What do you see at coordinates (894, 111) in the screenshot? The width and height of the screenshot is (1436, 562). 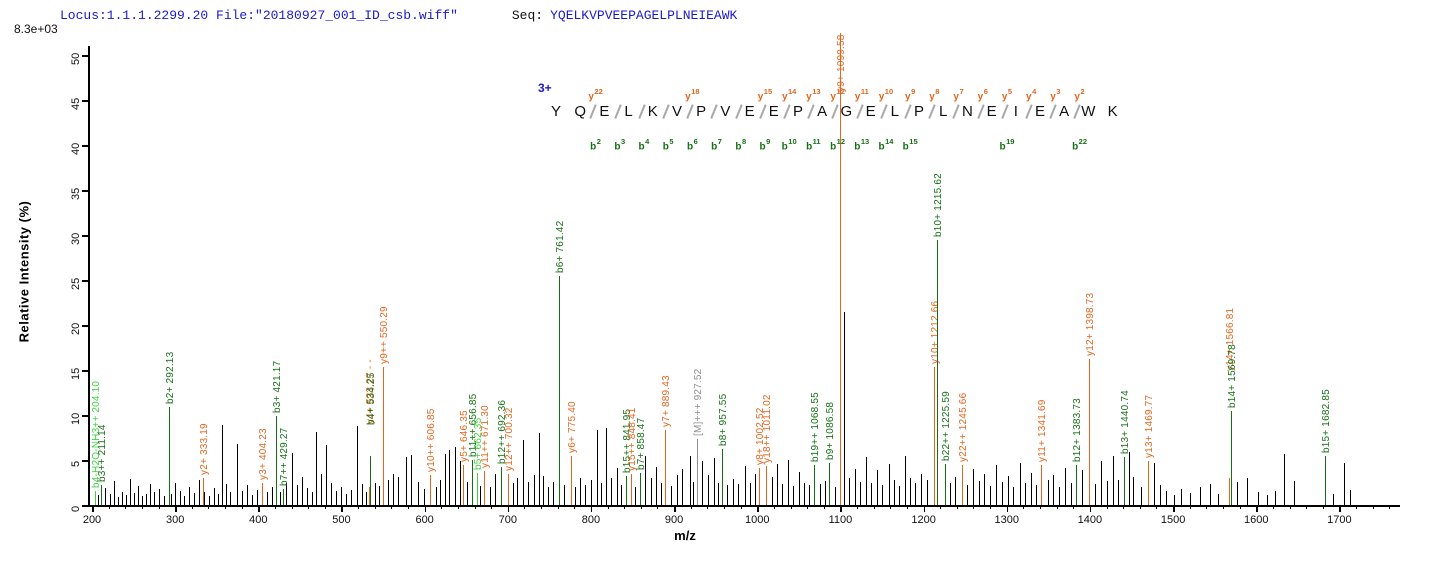 I see `sequence-residue: L` at bounding box center [894, 111].